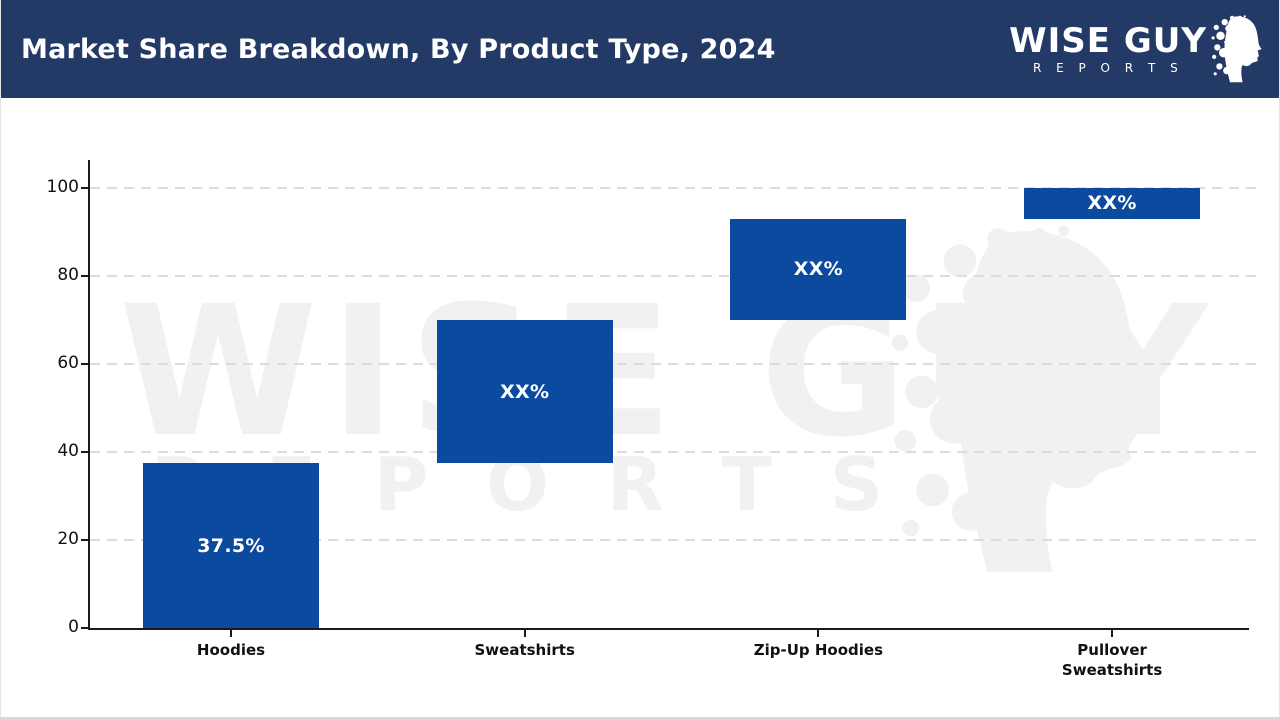  I want to click on x-category-label: Zip-Up Hoodies, so click(818, 650).